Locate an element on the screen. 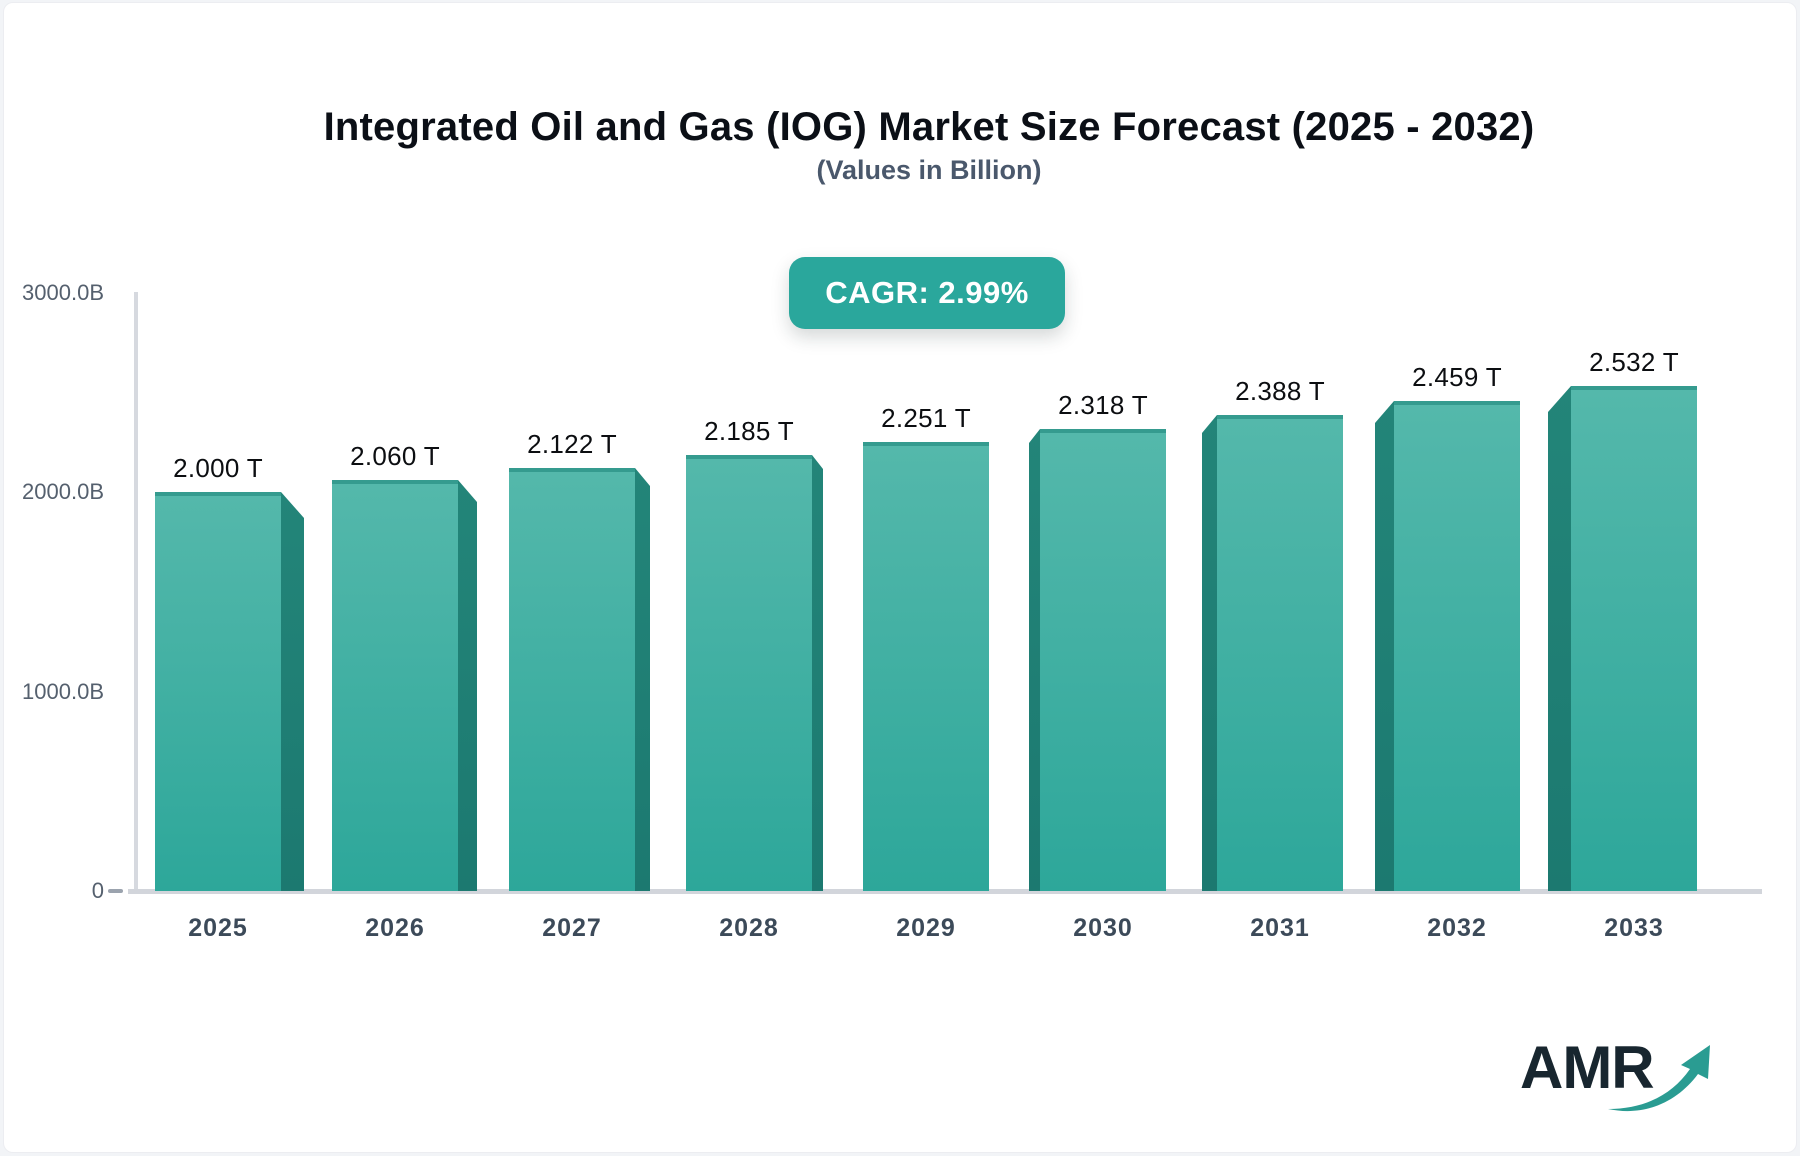 This screenshot has height=1156, width=1800. y-axis-label-3000: 3000.0B is located at coordinates (63, 292).